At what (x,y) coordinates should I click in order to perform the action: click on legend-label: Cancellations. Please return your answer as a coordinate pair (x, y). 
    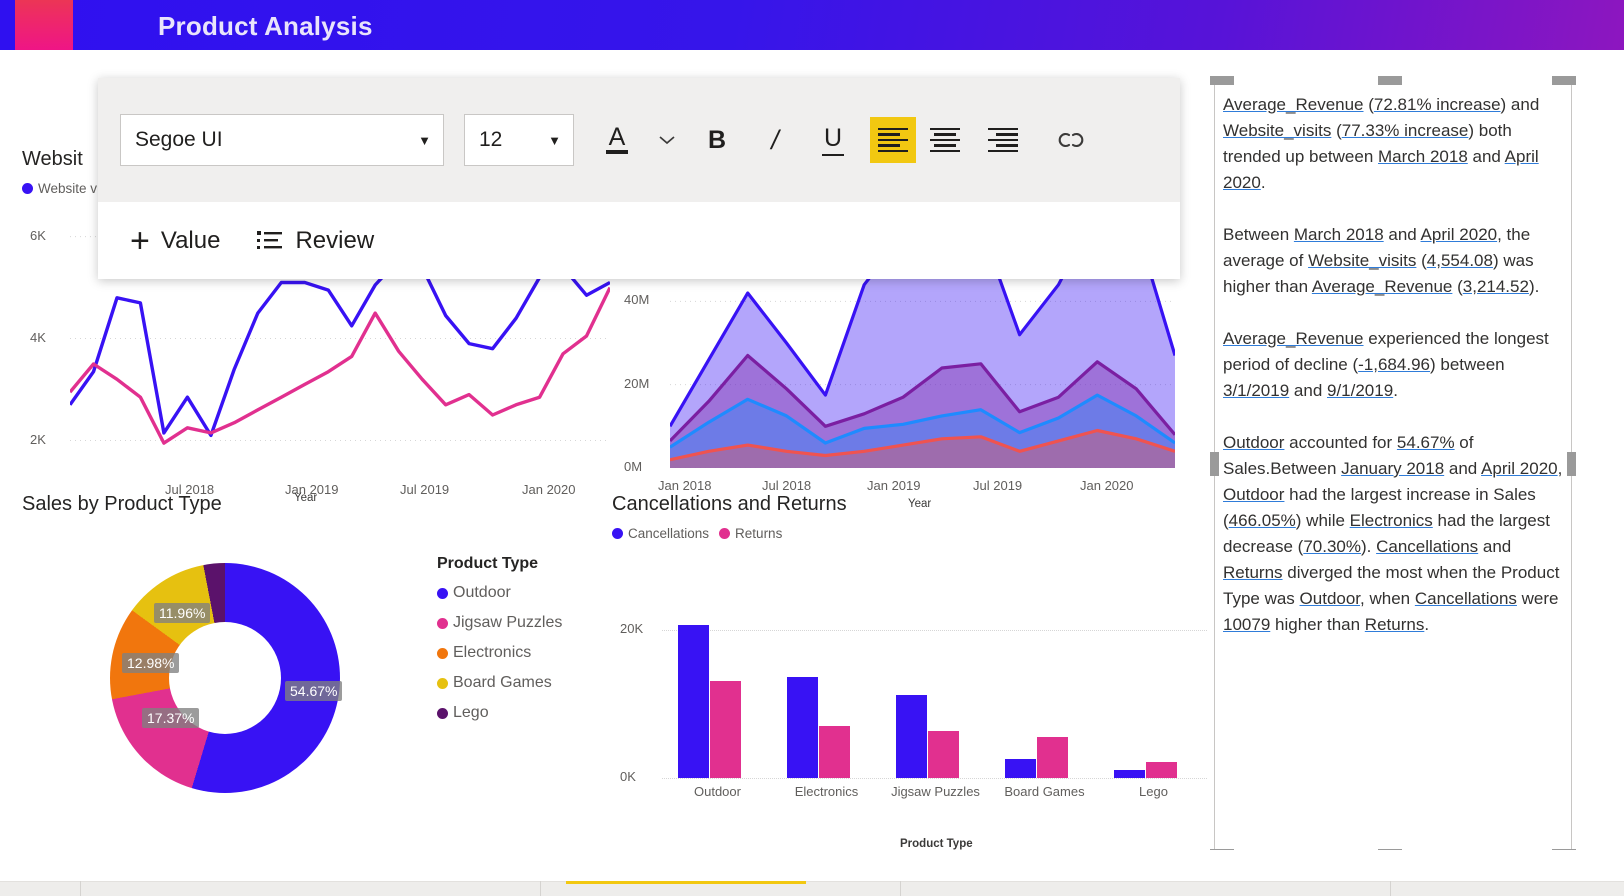
    Looking at the image, I should click on (669, 533).